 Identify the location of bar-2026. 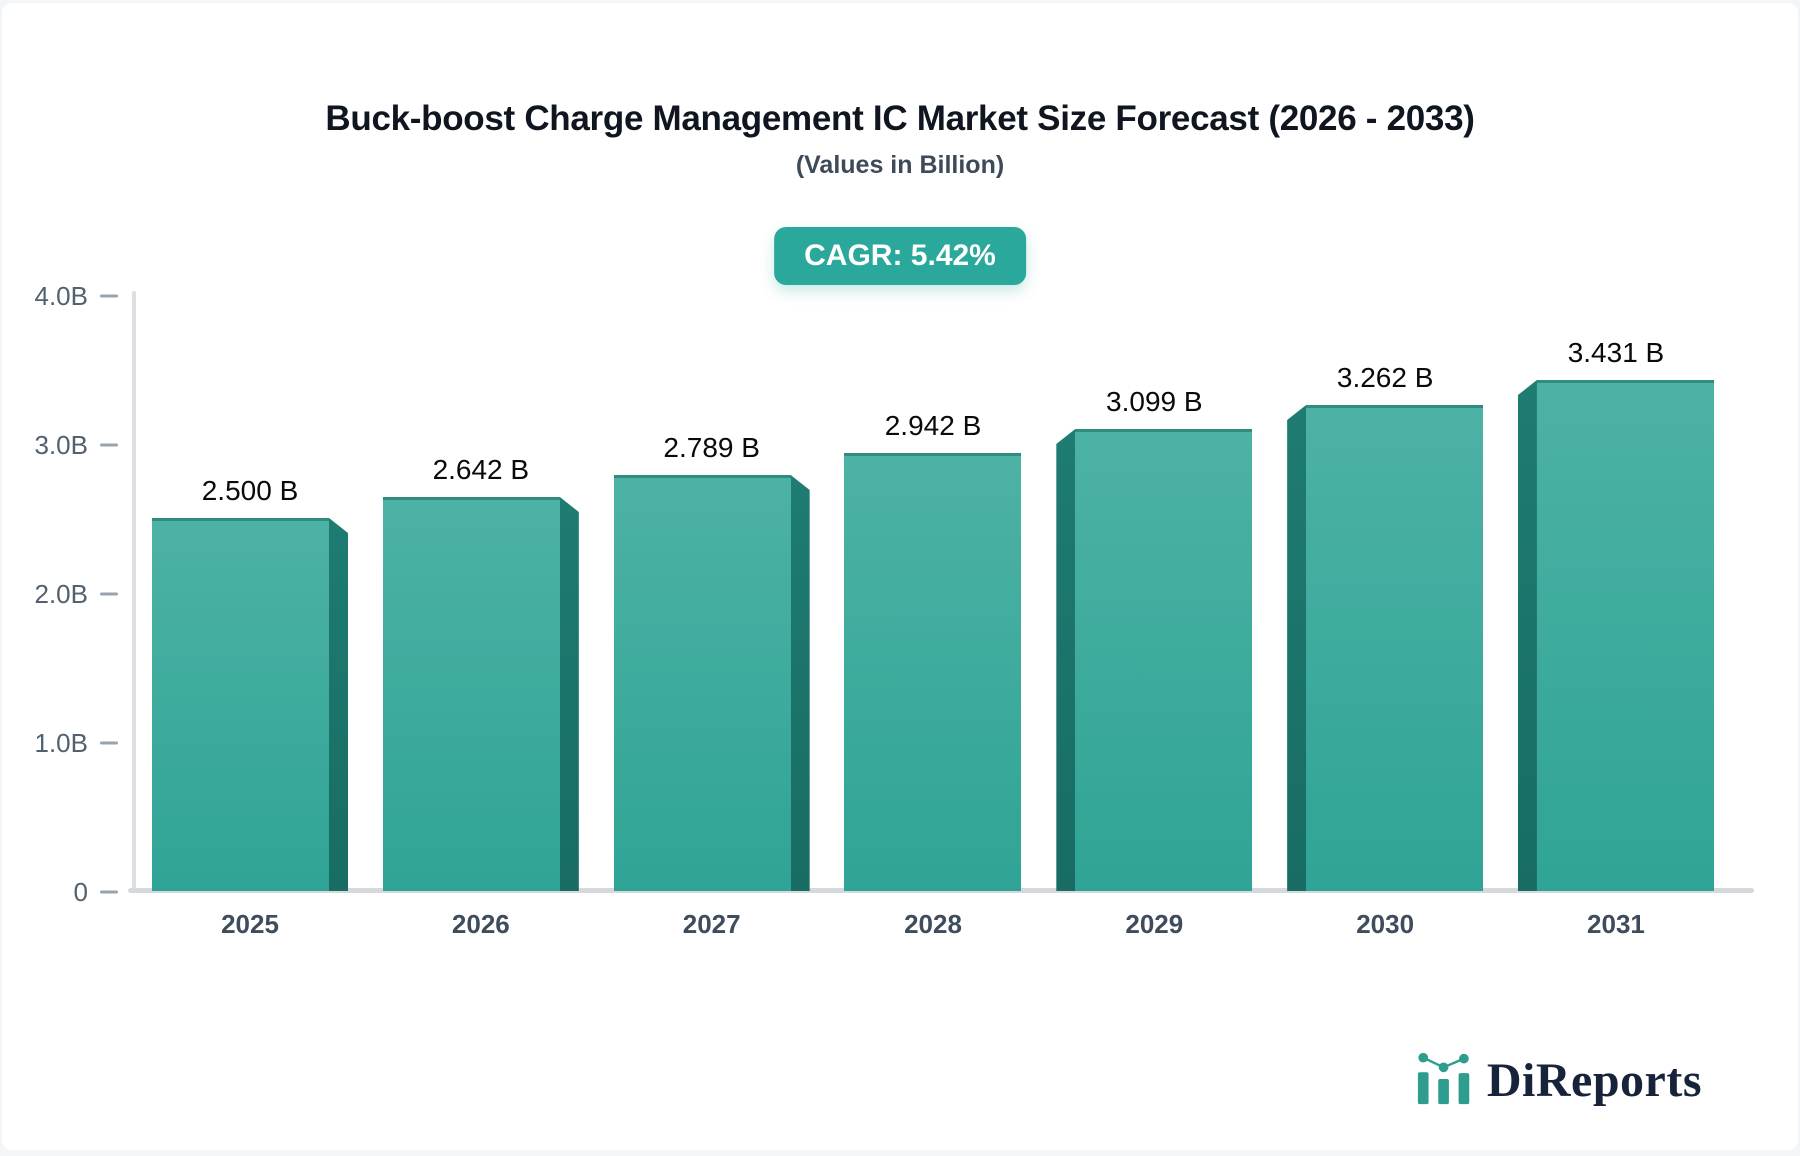
(471, 694).